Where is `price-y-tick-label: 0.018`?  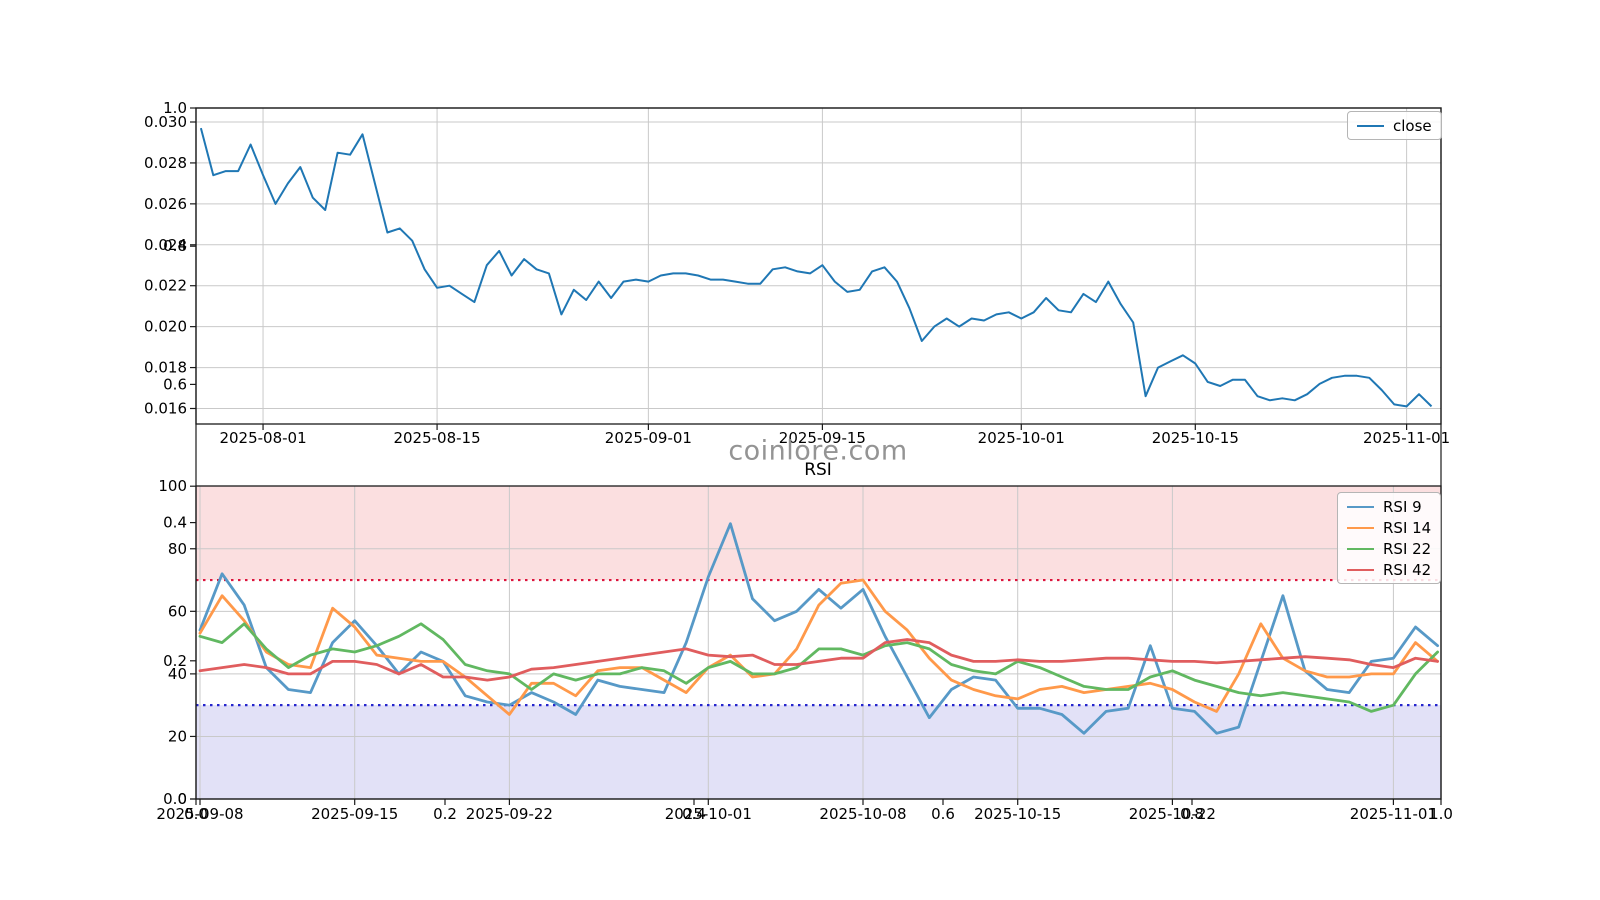 price-y-tick-label: 0.018 is located at coordinates (165, 368).